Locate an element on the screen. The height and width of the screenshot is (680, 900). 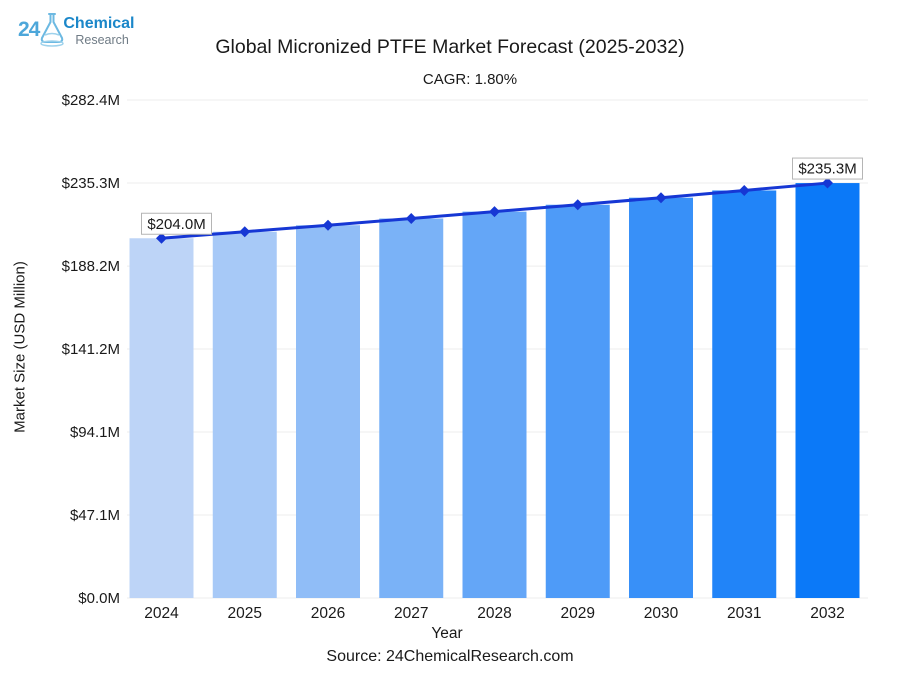
y-axis-tick-label: $235.3M is located at coordinates (91, 183).